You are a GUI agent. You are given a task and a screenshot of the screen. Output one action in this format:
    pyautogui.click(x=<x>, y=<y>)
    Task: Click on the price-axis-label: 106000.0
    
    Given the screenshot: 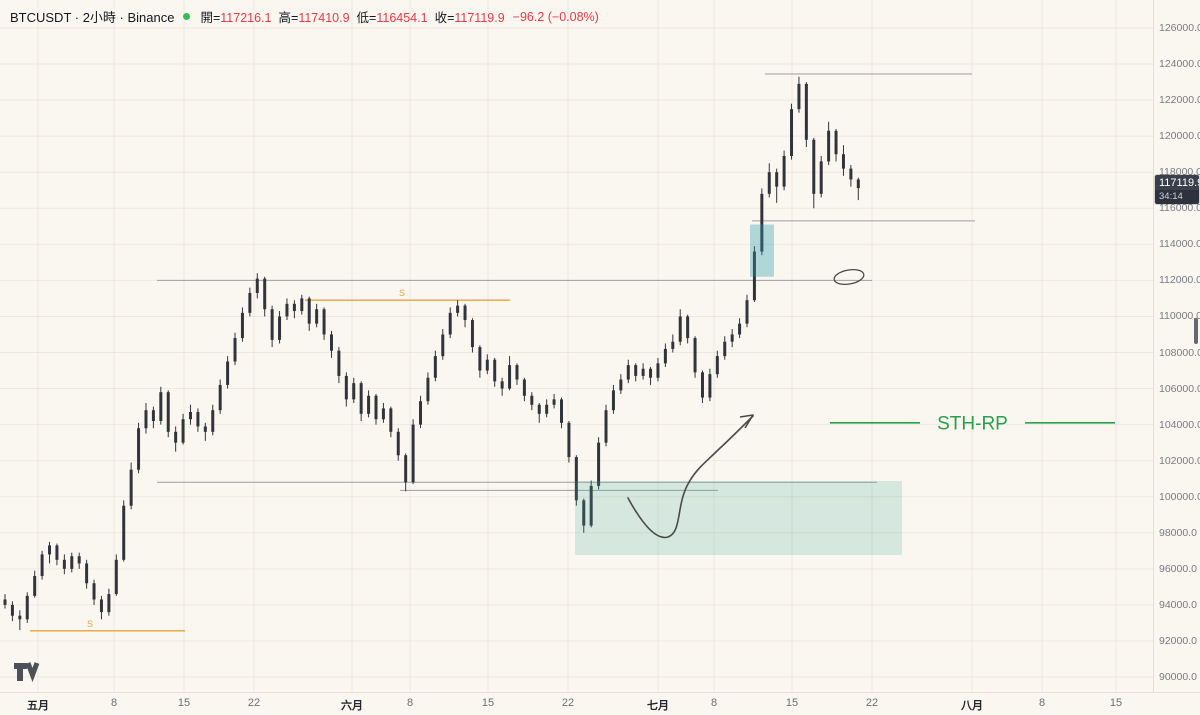 What is the action you would take?
    pyautogui.click(x=1179, y=388)
    